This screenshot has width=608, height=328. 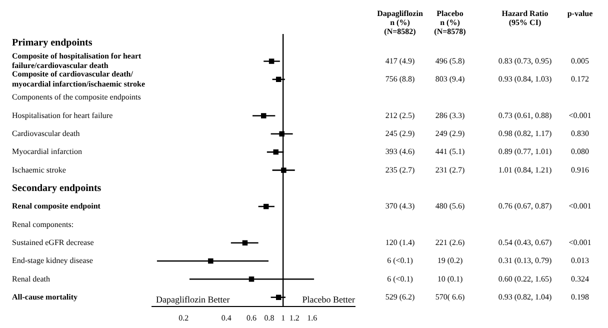 I want to click on y-tick-label: Composite of hospitalisation for heart failure/cardiovascular death, so click(x=77, y=61).